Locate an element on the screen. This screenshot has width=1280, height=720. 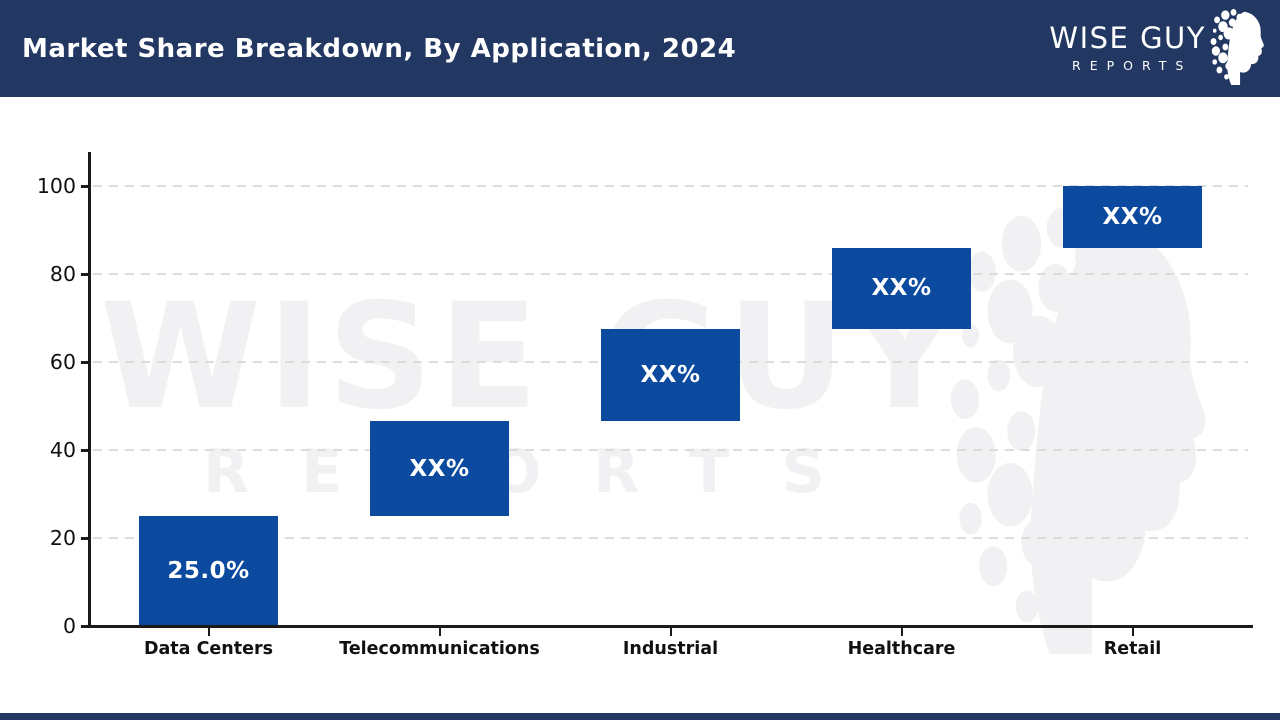
y-axis-spine is located at coordinates (89, 390).